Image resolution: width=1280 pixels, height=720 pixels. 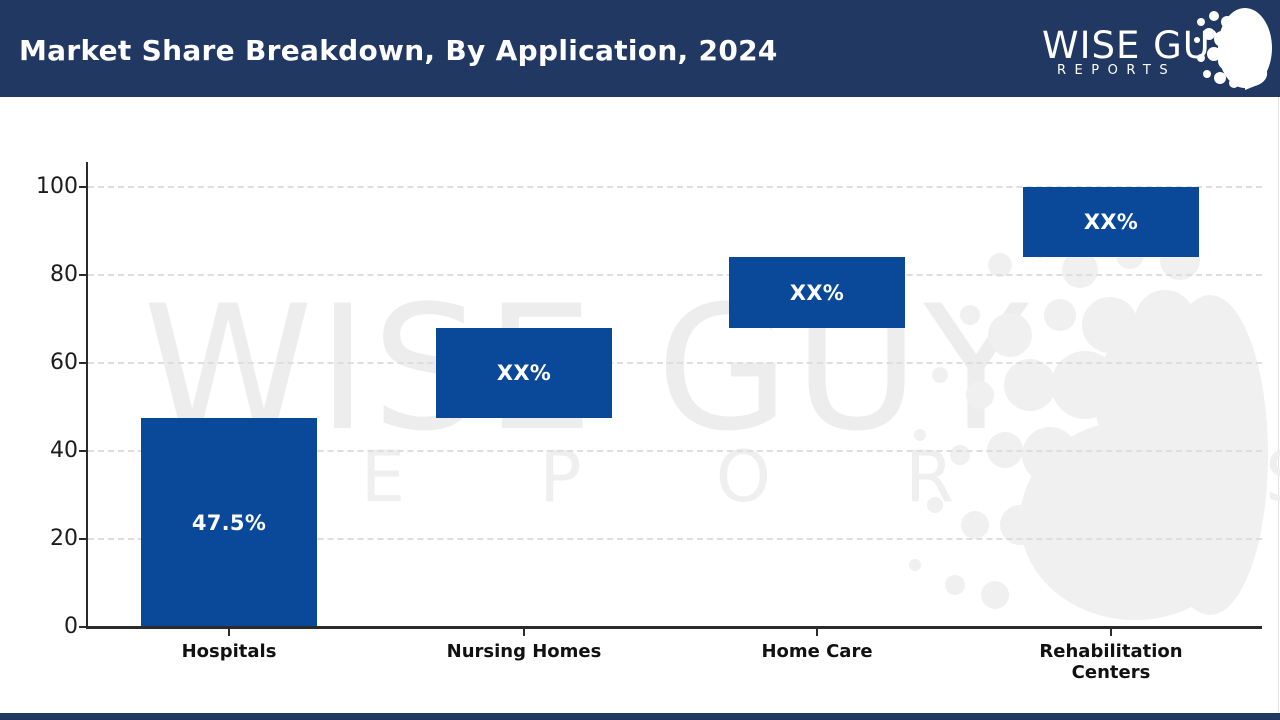 What do you see at coordinates (524, 651) in the screenshot?
I see `x-category-label-nursing-homes: Nursing Homes` at bounding box center [524, 651].